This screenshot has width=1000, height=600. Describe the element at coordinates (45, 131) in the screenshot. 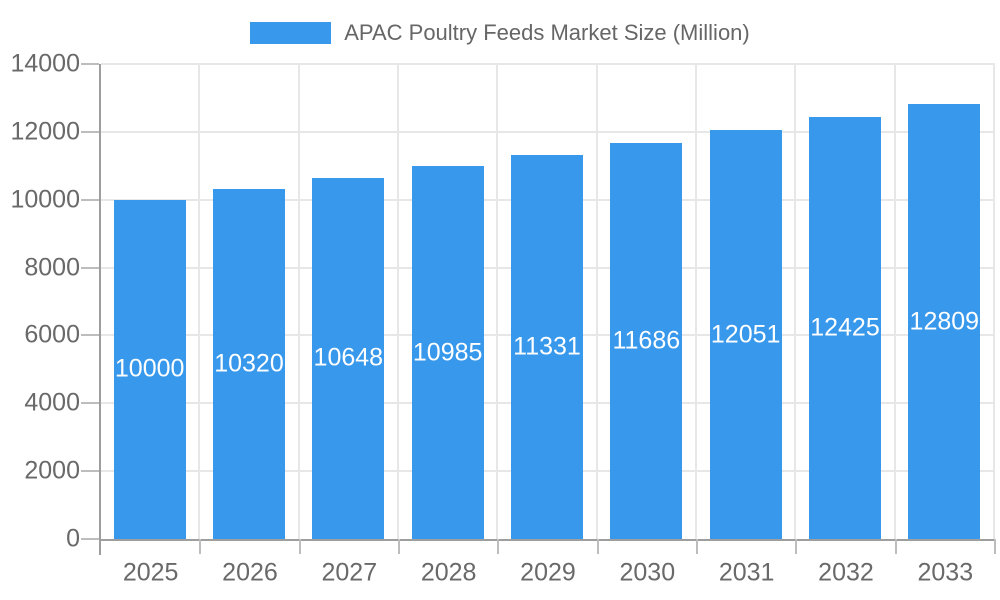

I see `y-axis-label: 12000` at that location.